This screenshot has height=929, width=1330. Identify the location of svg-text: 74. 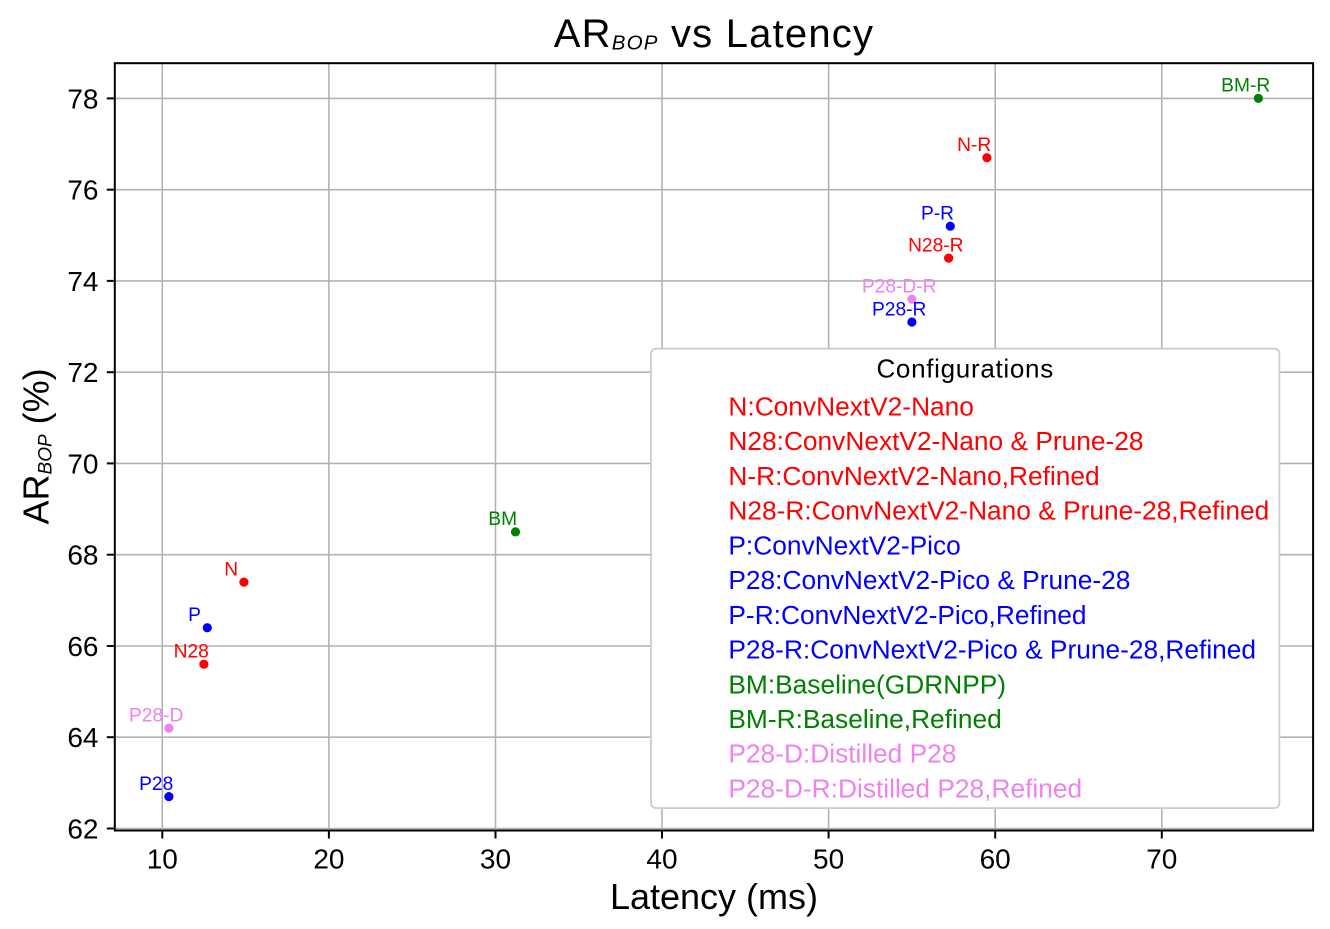
(82, 281).